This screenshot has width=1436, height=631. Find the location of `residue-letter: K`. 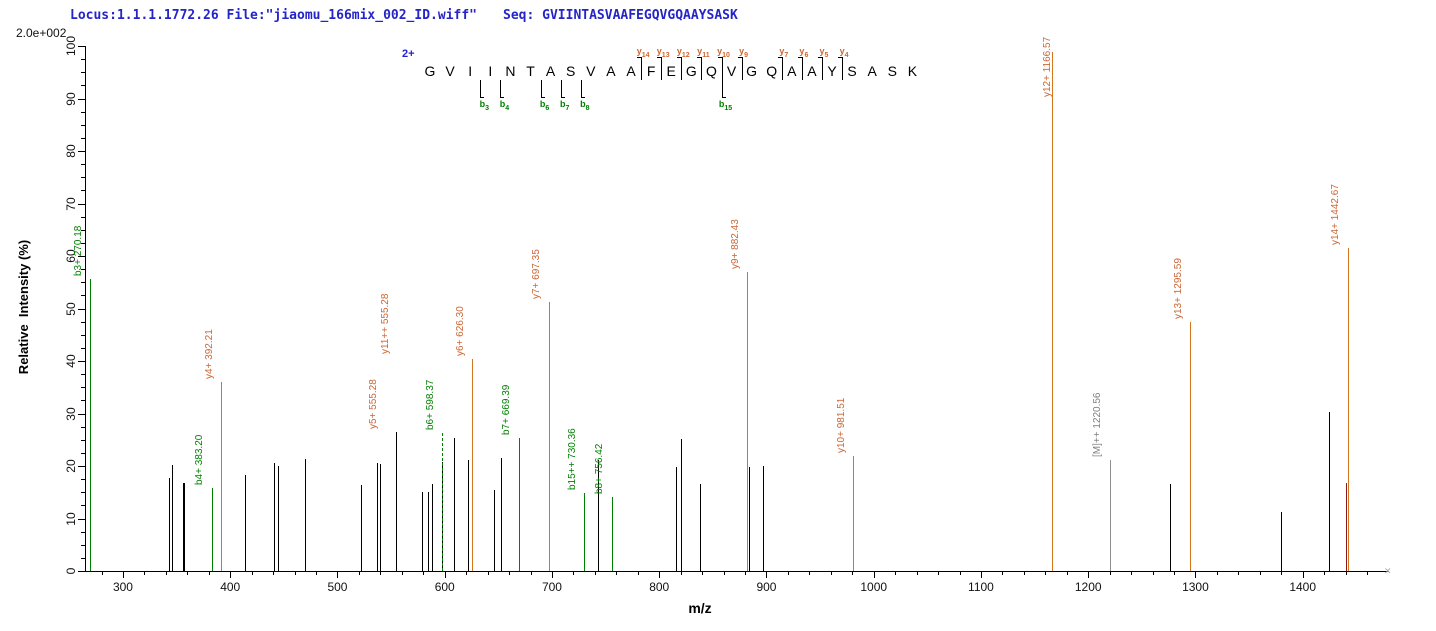

residue-letter: K is located at coordinates (912, 71).